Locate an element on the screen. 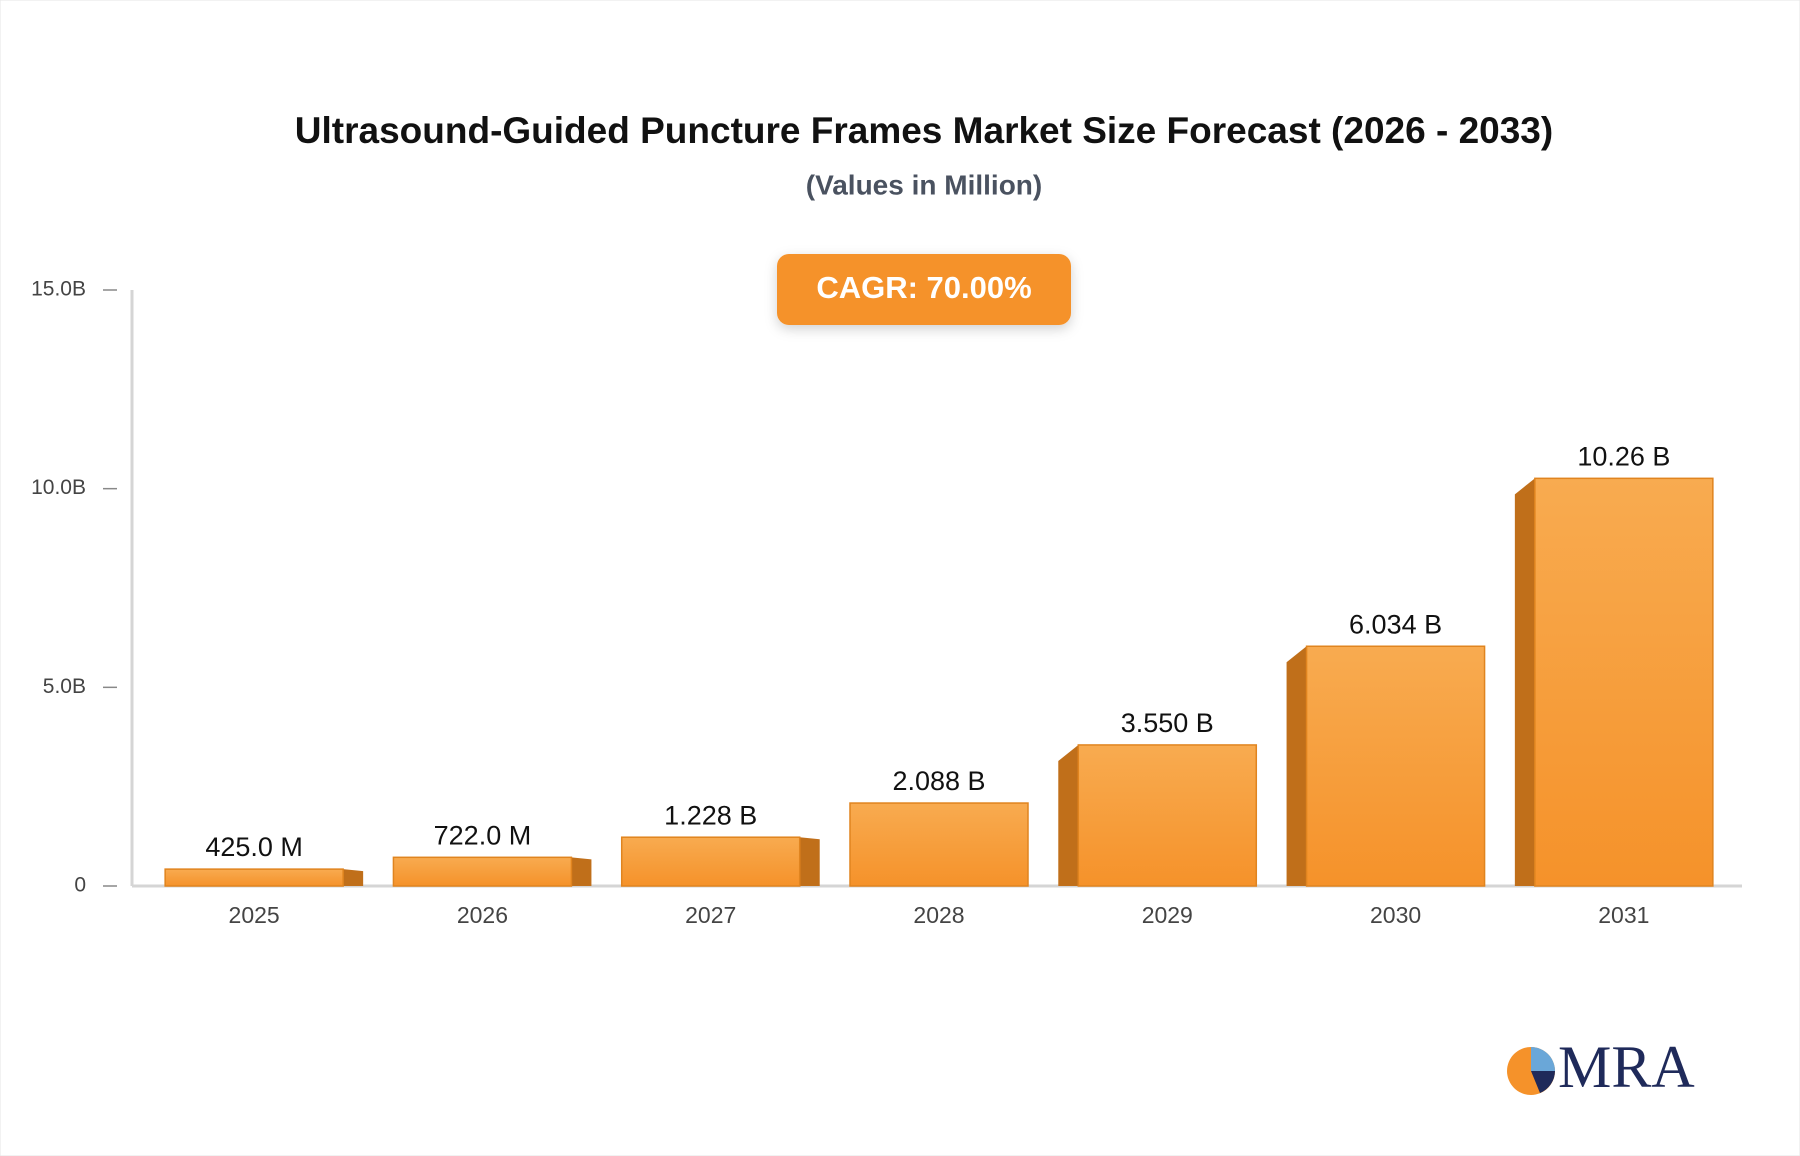  x-tick-label: 2028 is located at coordinates (938, 915).